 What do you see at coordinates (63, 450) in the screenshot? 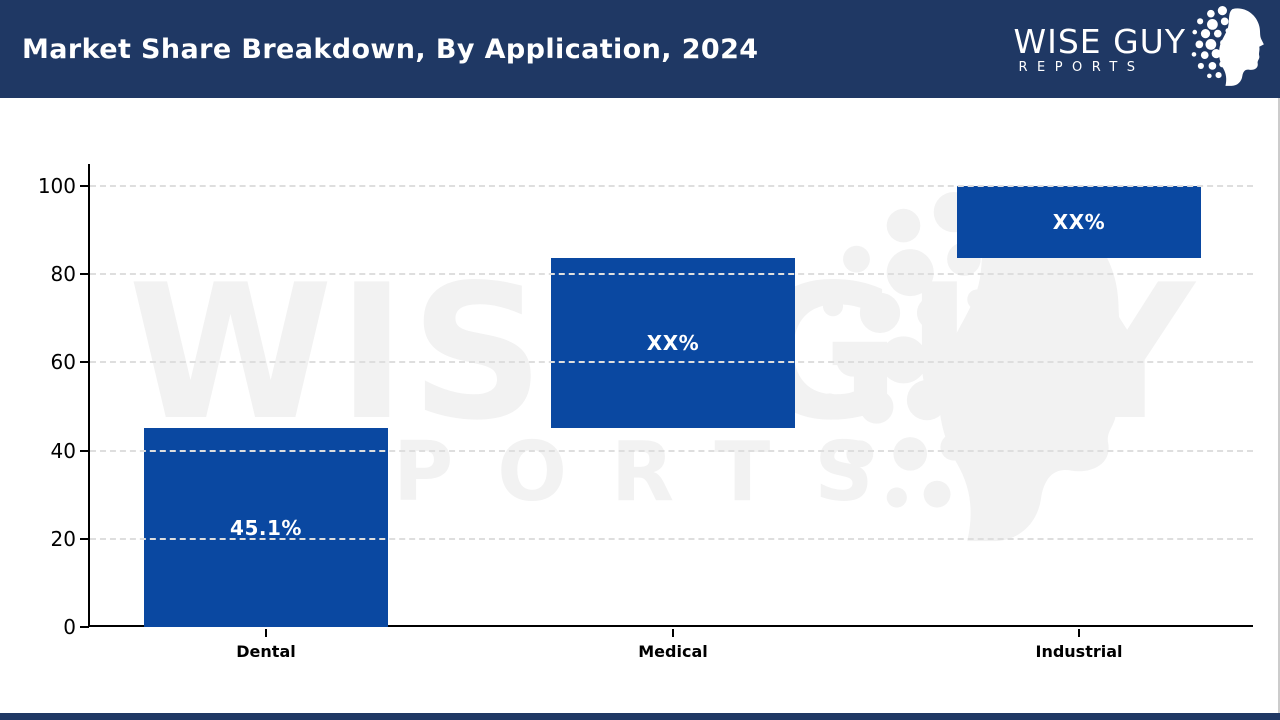
I see `y-tick-label-40: 40` at bounding box center [63, 450].